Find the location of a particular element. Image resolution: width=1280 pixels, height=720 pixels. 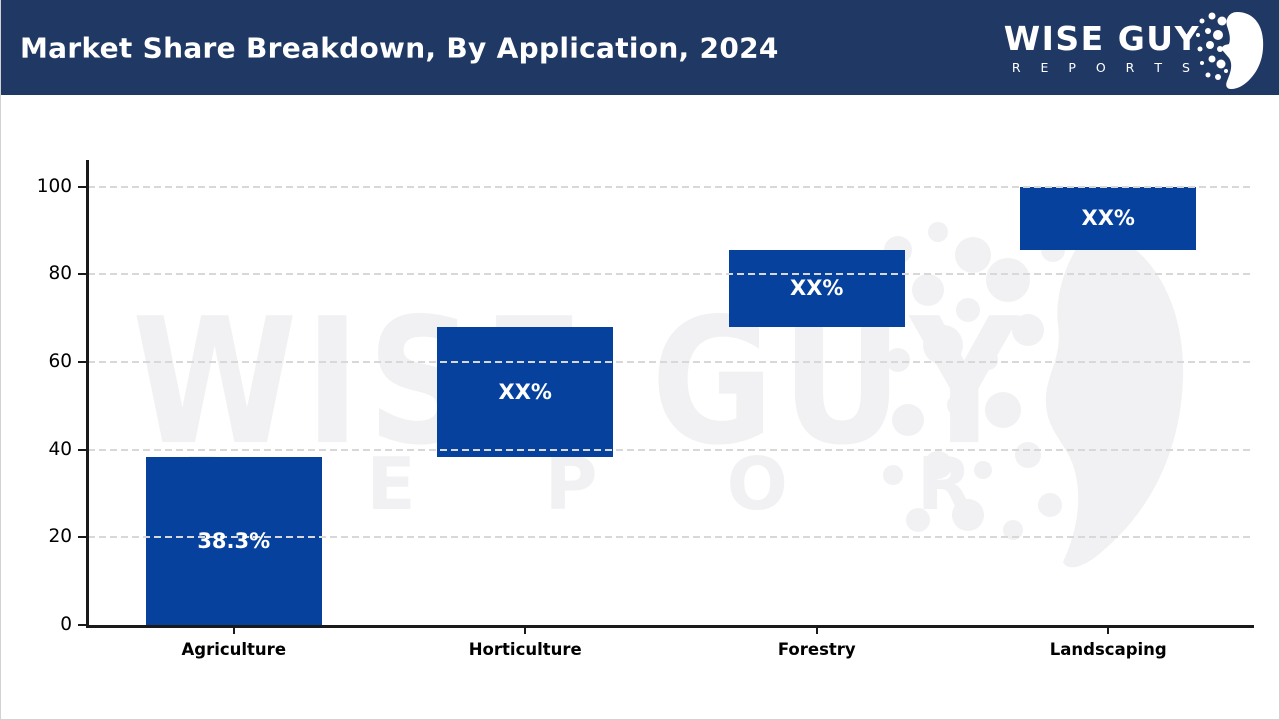

y-tick-label: 80 is located at coordinates (60, 274).